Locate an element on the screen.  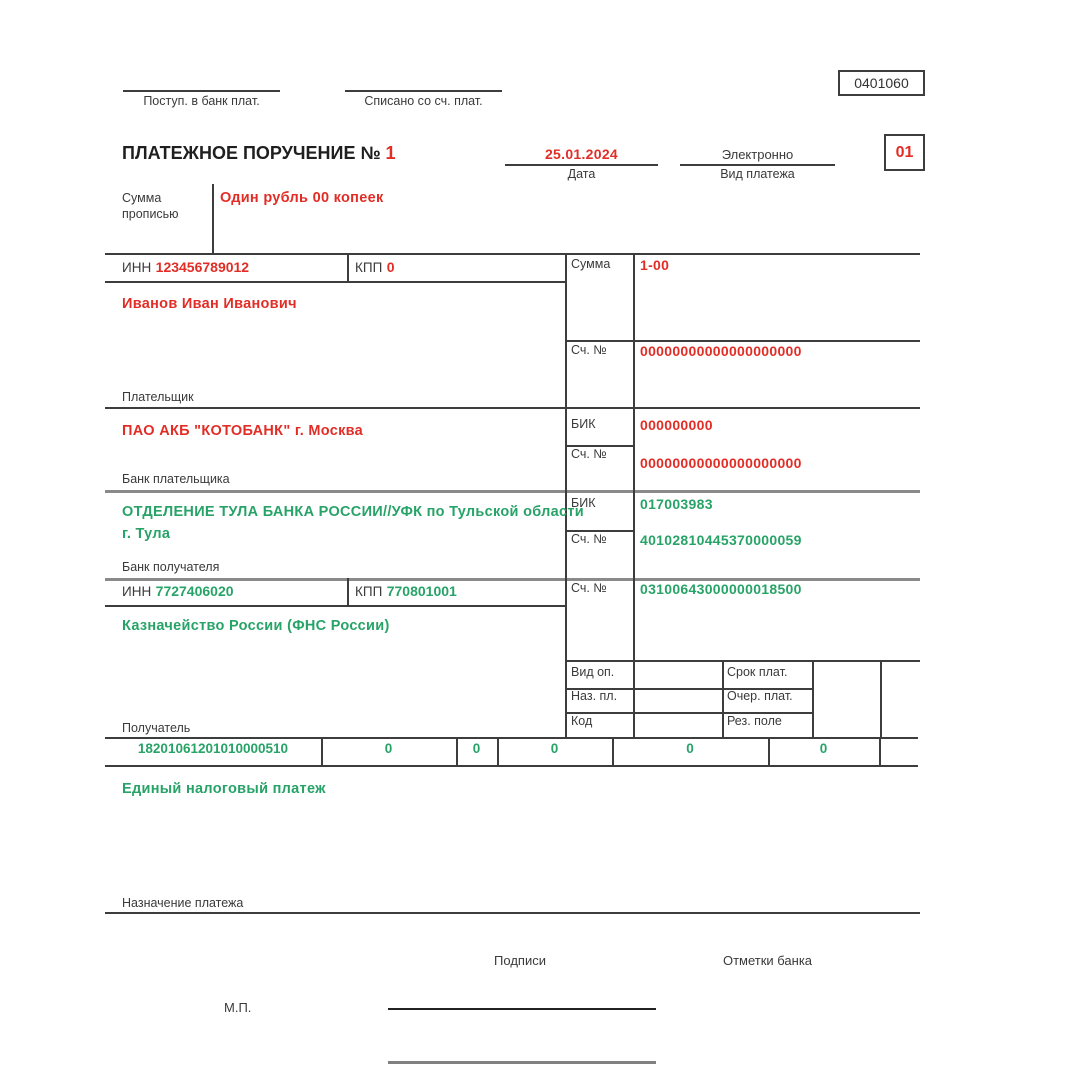
payer-account-value: 00000000000000000000 is located at coordinates (721, 351).